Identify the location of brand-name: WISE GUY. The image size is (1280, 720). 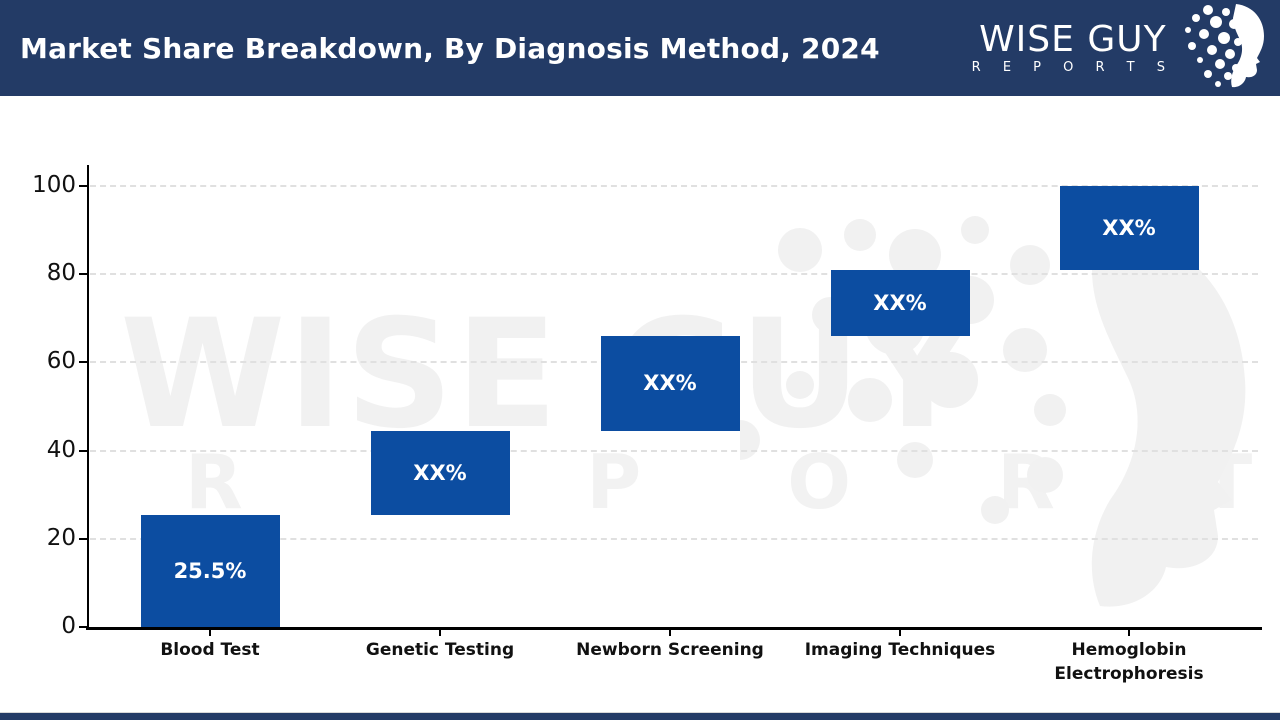
(1073, 39).